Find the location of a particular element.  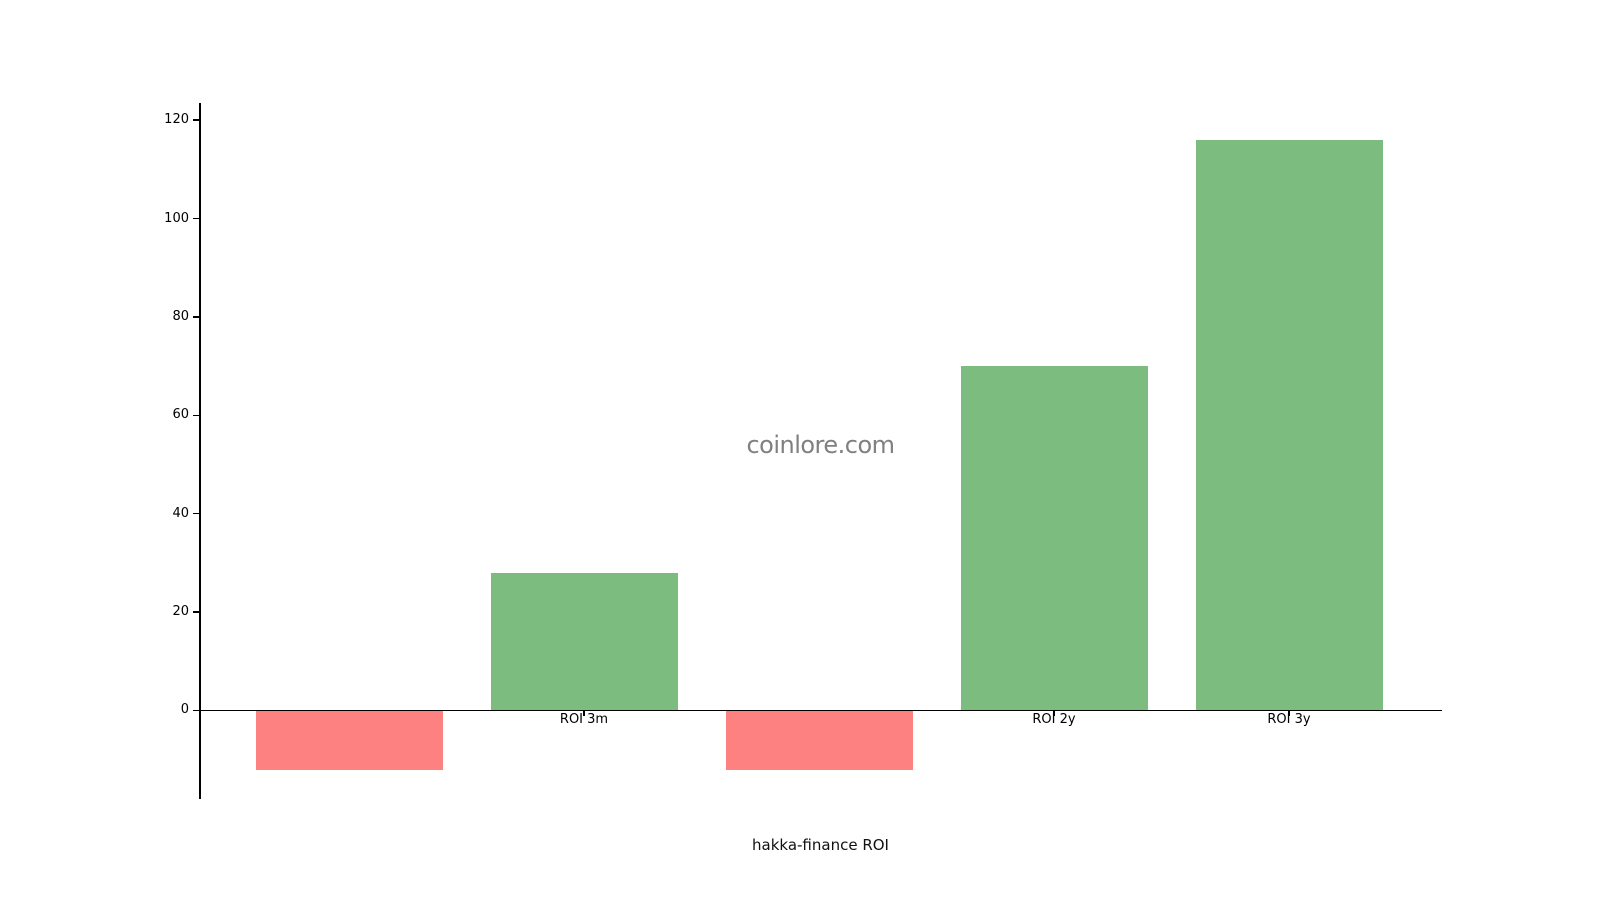

x-tick-mark-roi-2y is located at coordinates (1054, 713).